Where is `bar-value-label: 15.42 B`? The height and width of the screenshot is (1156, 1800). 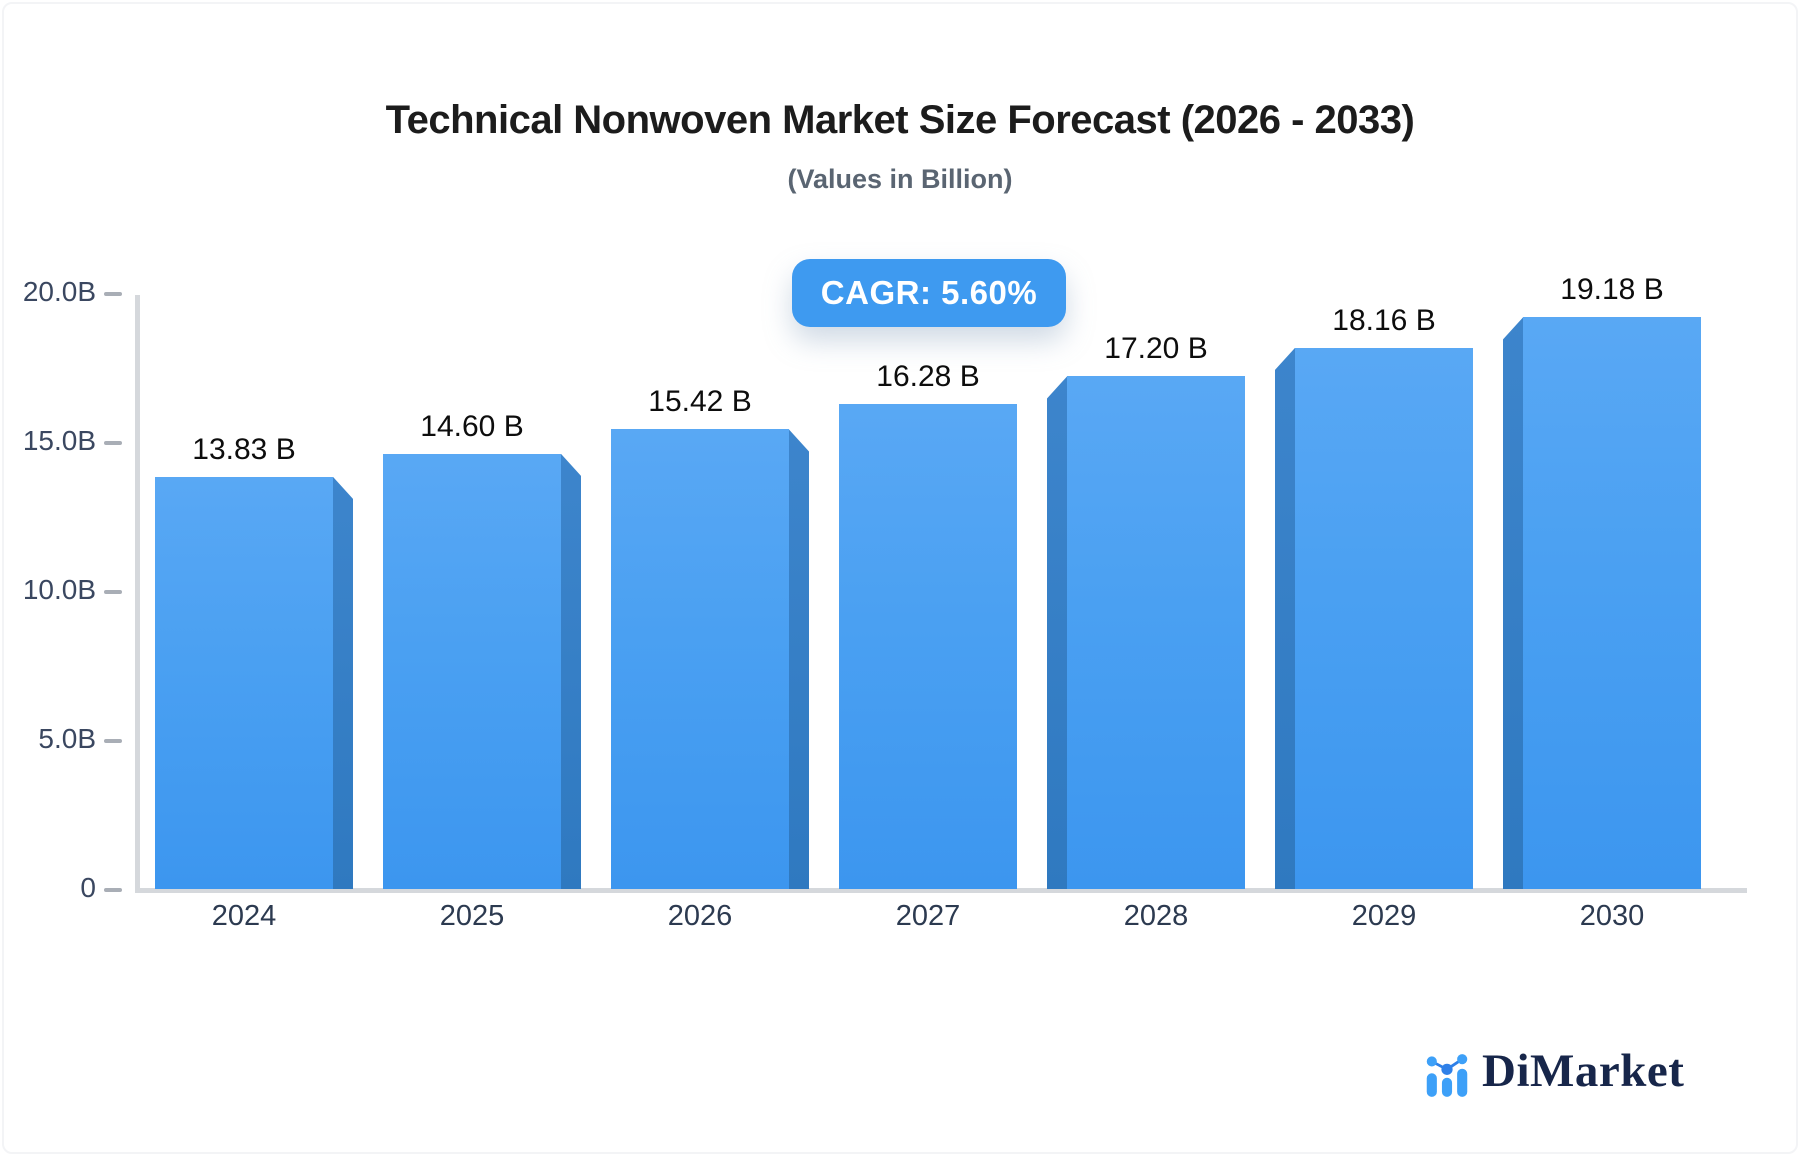
bar-value-label: 15.42 B is located at coordinates (700, 402).